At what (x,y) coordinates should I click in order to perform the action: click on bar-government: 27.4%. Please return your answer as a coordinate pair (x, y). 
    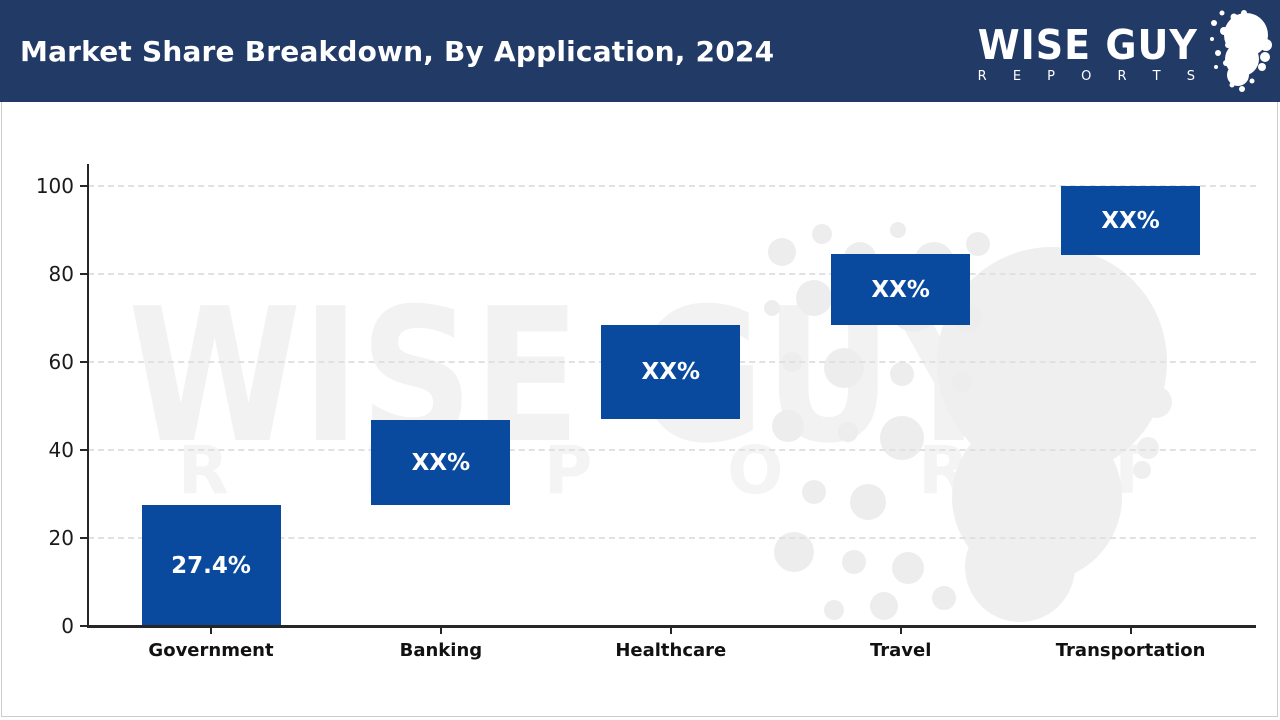
    Looking at the image, I should click on (211, 565).